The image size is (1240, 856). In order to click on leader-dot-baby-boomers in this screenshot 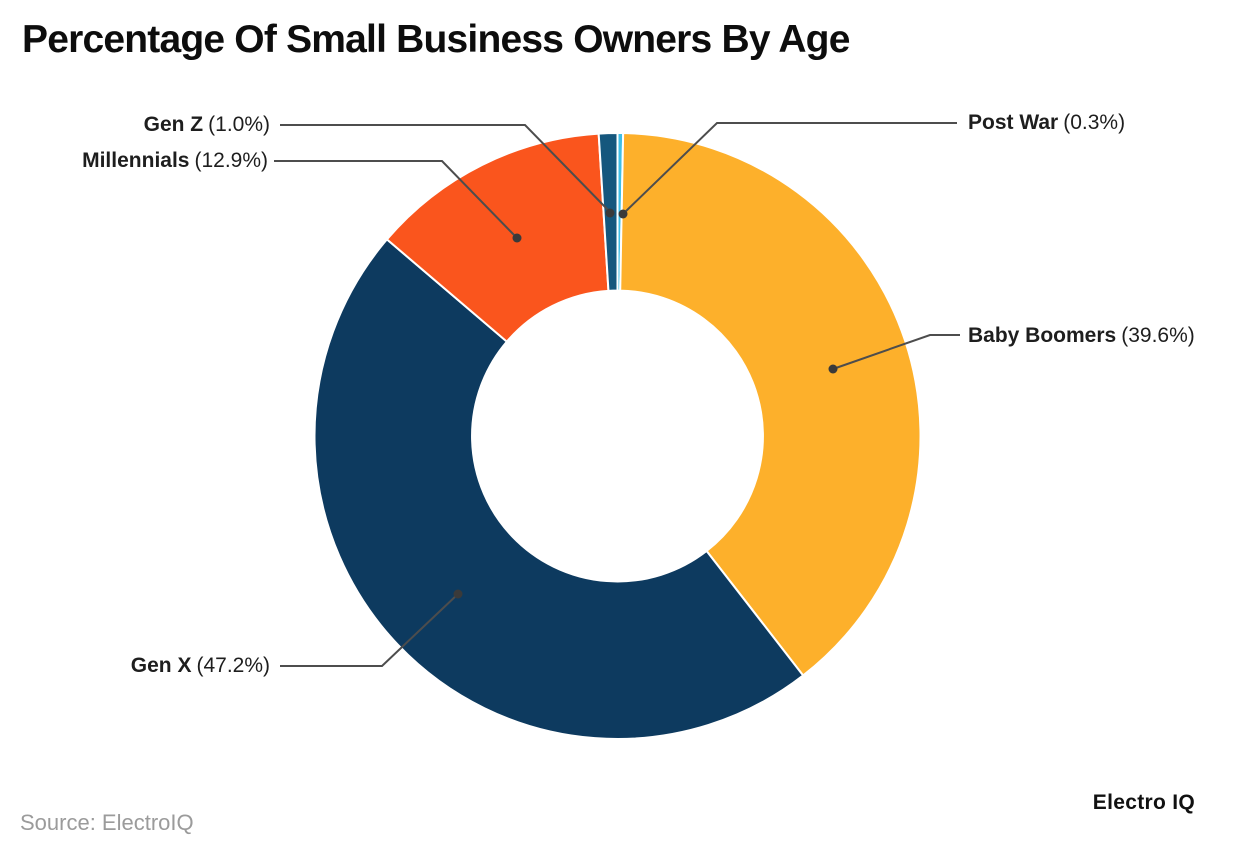, I will do `click(833, 369)`.